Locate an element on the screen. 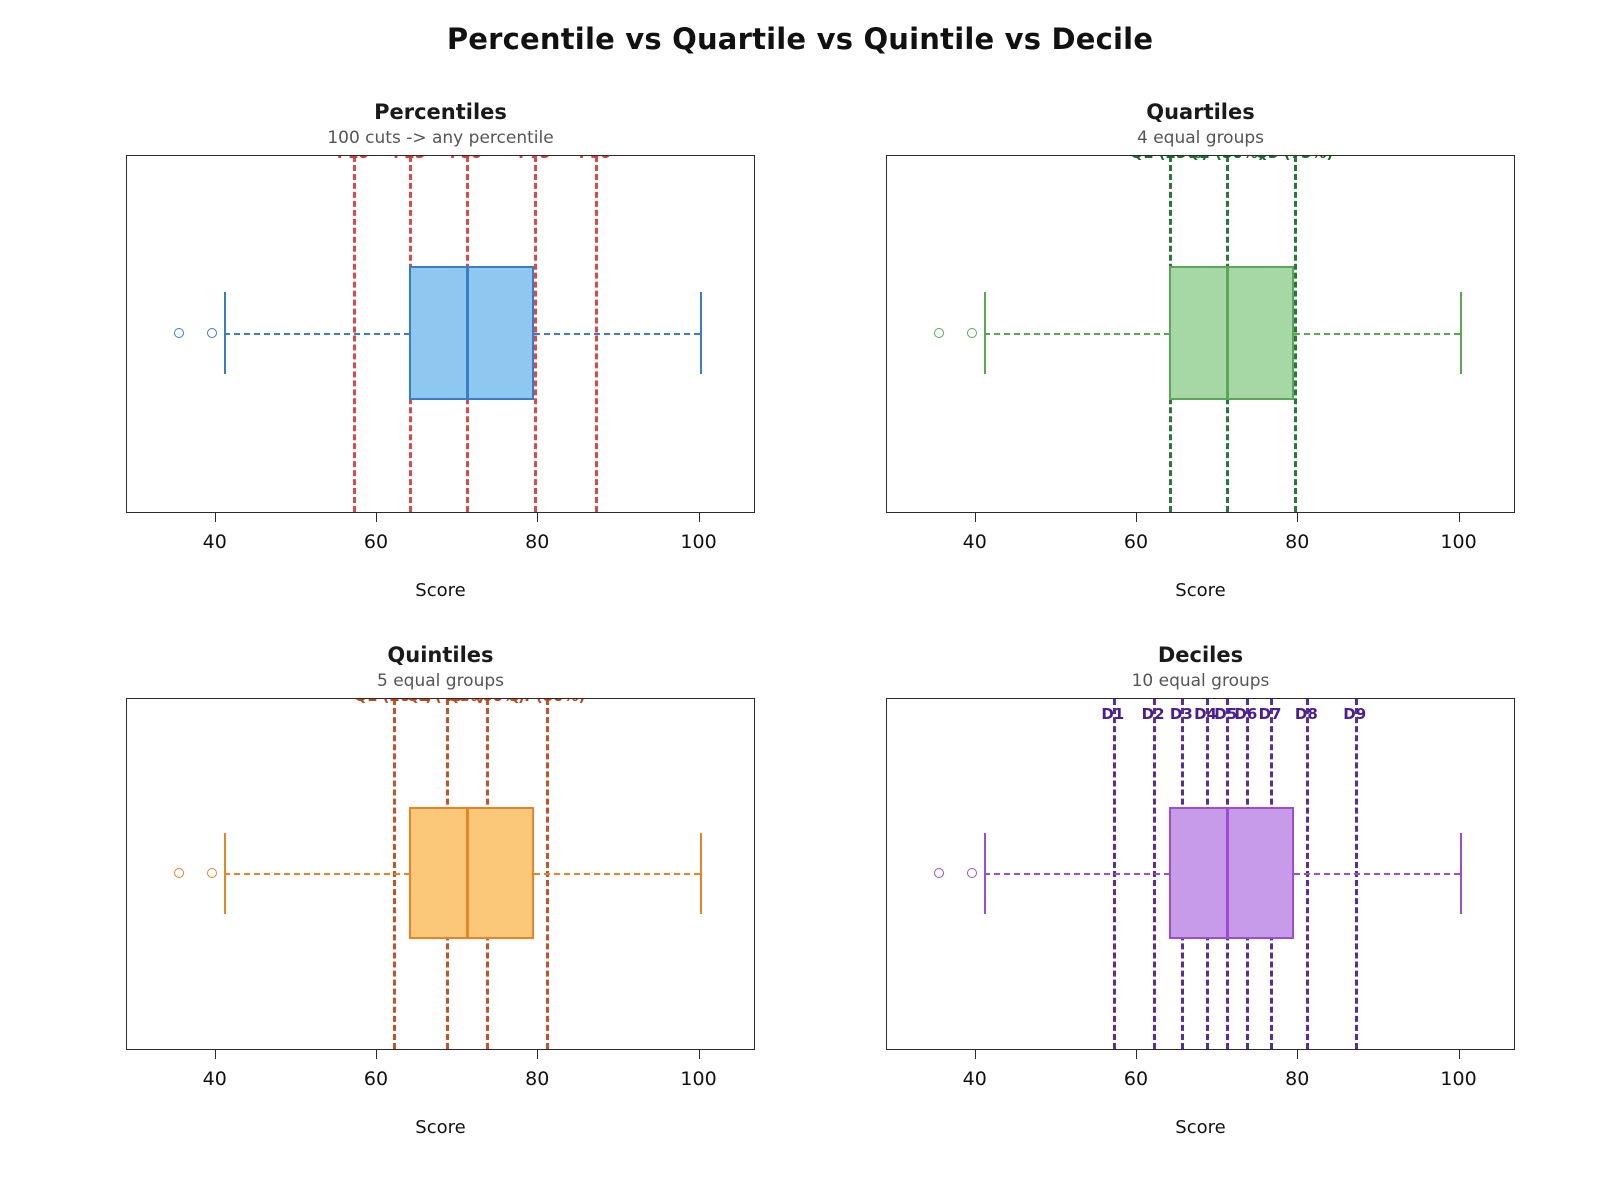 This screenshot has width=1600, height=1200. cut-label-quartiles-0: Q1 (25%) is located at coordinates (1169, 159).